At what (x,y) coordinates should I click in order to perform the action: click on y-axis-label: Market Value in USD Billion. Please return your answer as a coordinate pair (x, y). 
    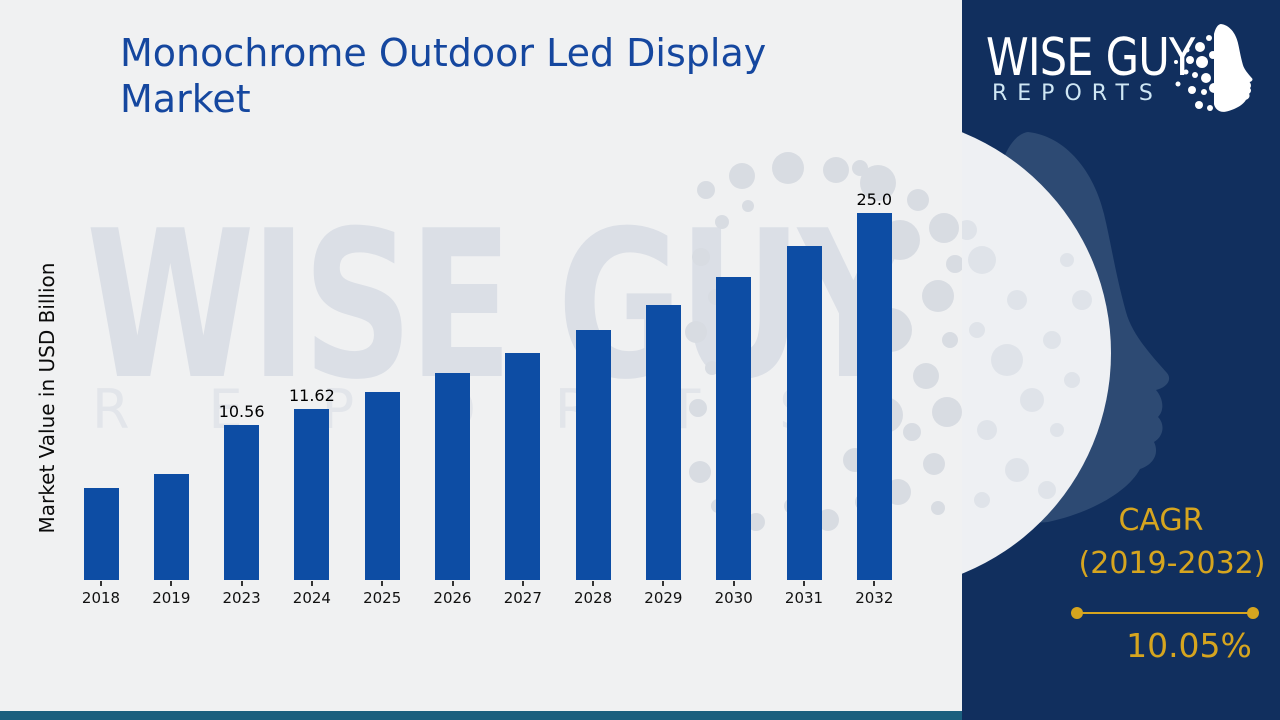
    Looking at the image, I should click on (47, 398).